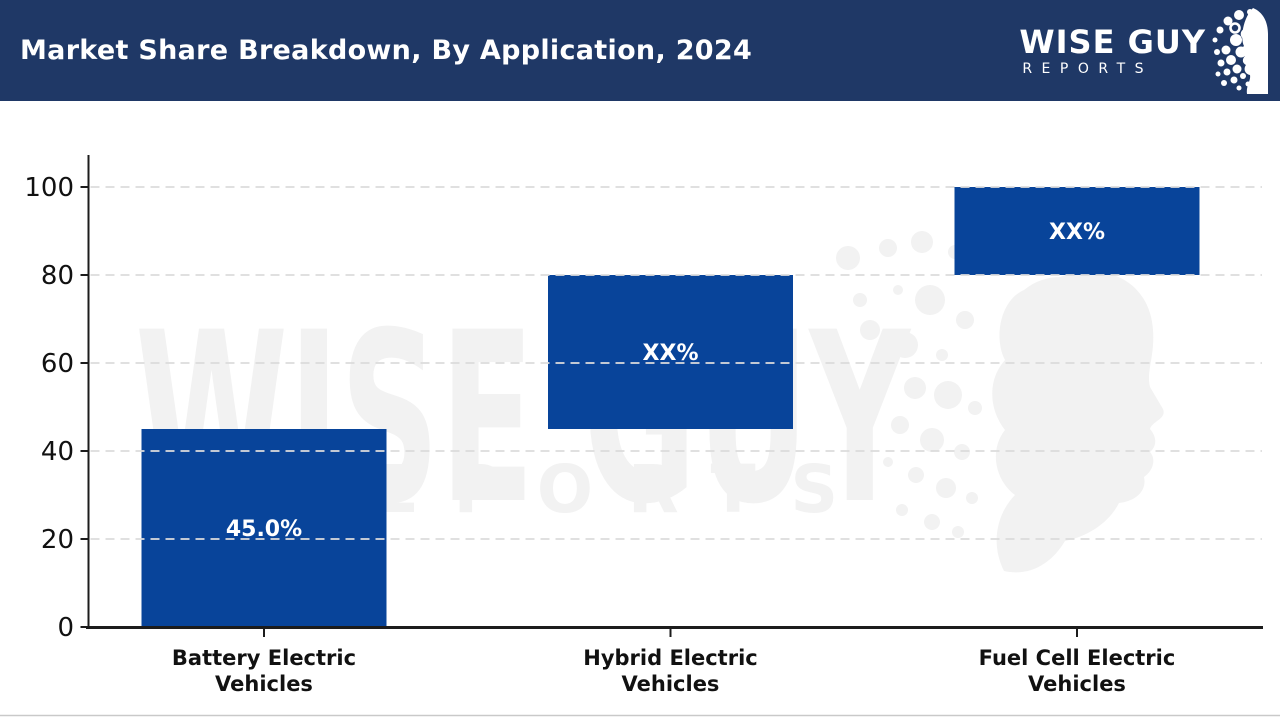 The width and height of the screenshot is (1280, 720). I want to click on watermark-face-silhouette, so click(1078, 422).